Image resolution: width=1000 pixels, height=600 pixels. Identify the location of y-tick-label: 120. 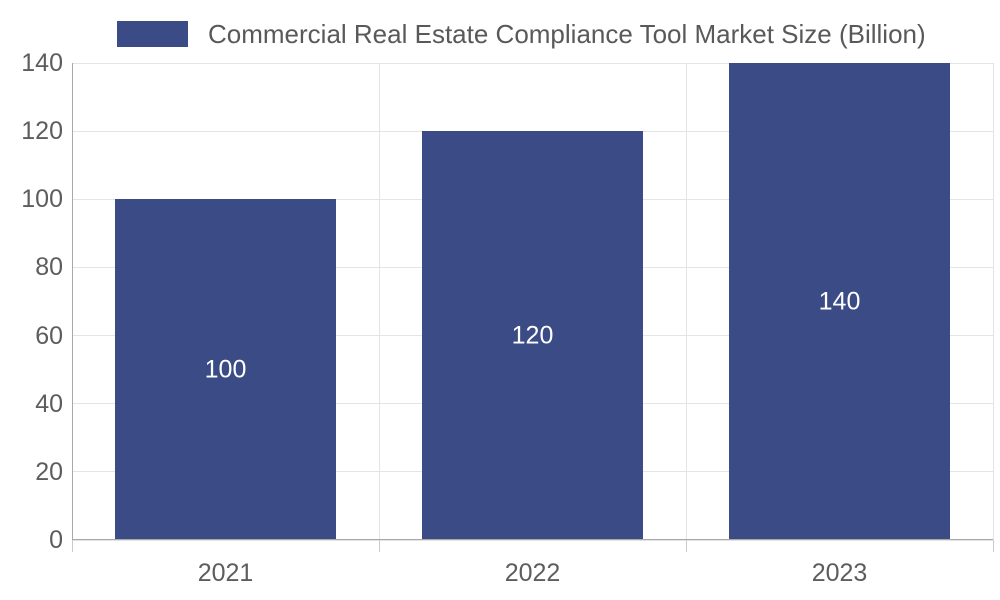
(42, 131).